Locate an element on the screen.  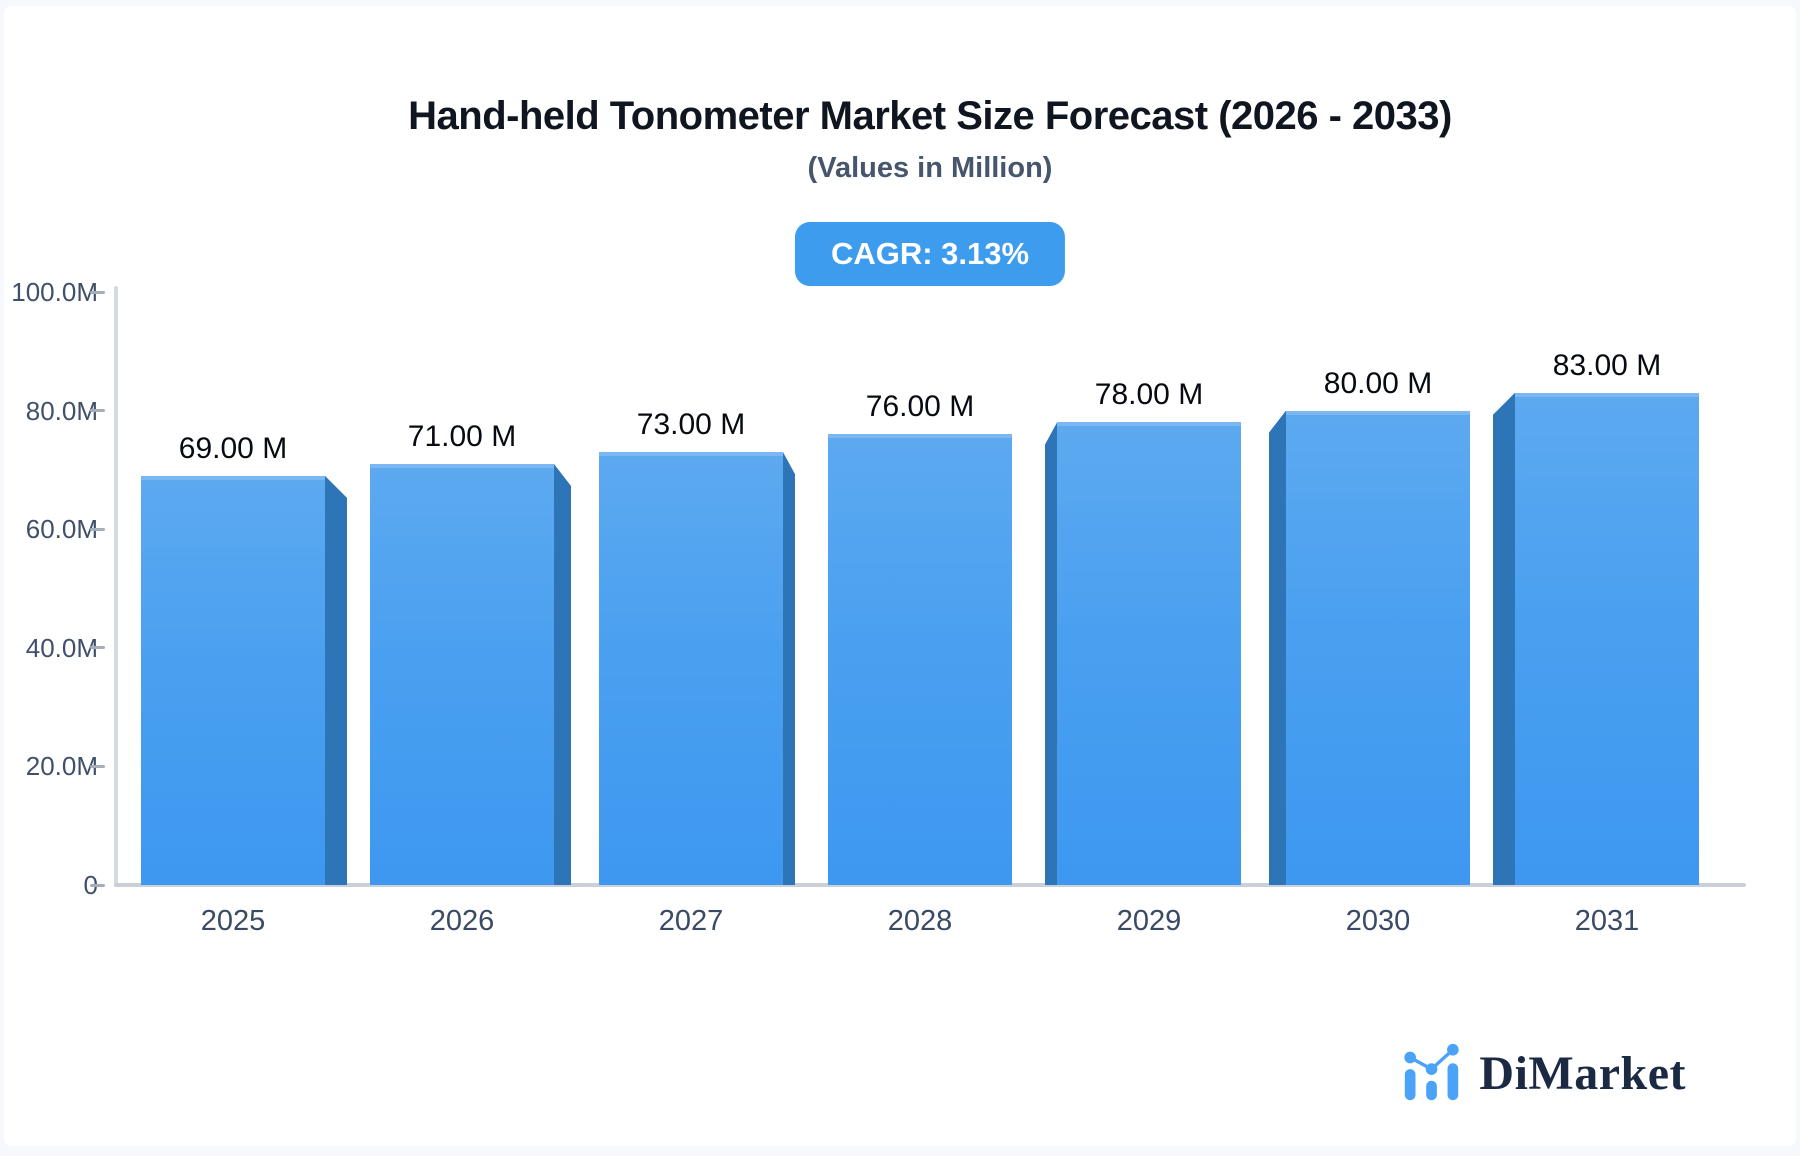
x-axis-label: 2025 is located at coordinates (233, 921).